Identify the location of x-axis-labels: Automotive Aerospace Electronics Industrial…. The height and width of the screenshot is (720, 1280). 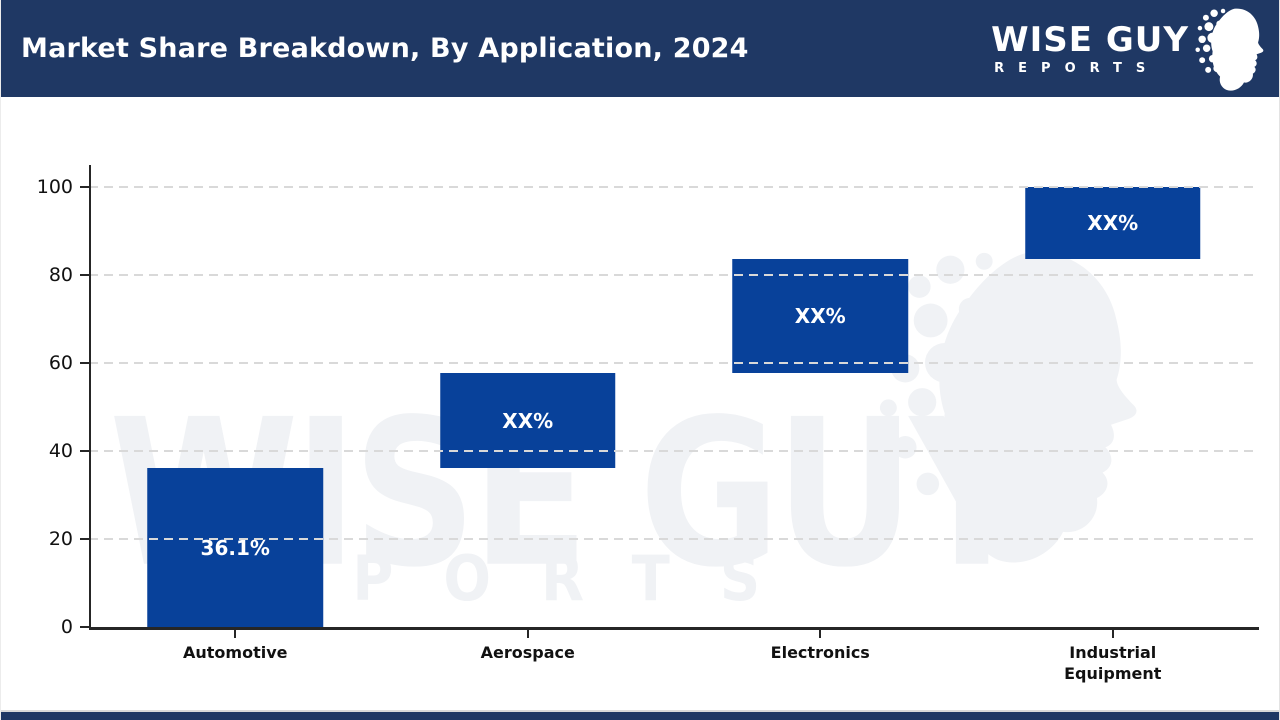
(674, 665).